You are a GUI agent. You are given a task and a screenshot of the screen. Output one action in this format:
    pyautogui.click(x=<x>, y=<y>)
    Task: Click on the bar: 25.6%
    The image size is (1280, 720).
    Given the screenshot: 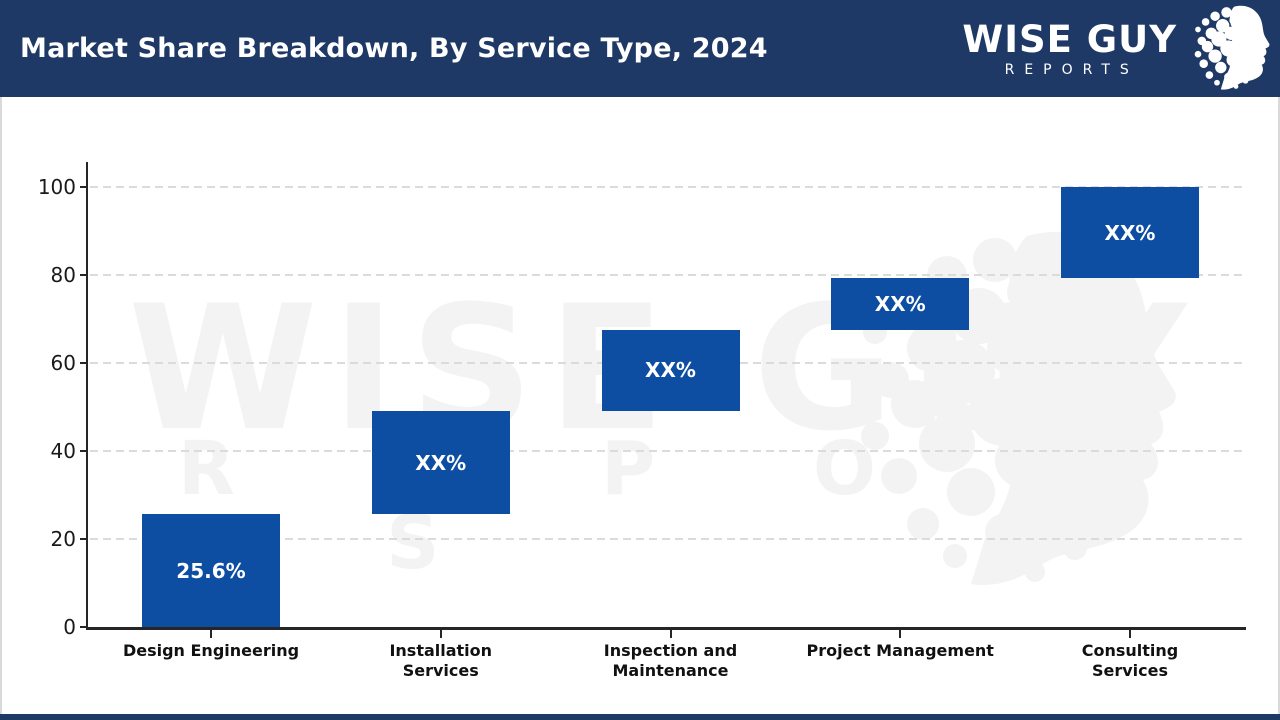 What is the action you would take?
    pyautogui.click(x=211, y=570)
    